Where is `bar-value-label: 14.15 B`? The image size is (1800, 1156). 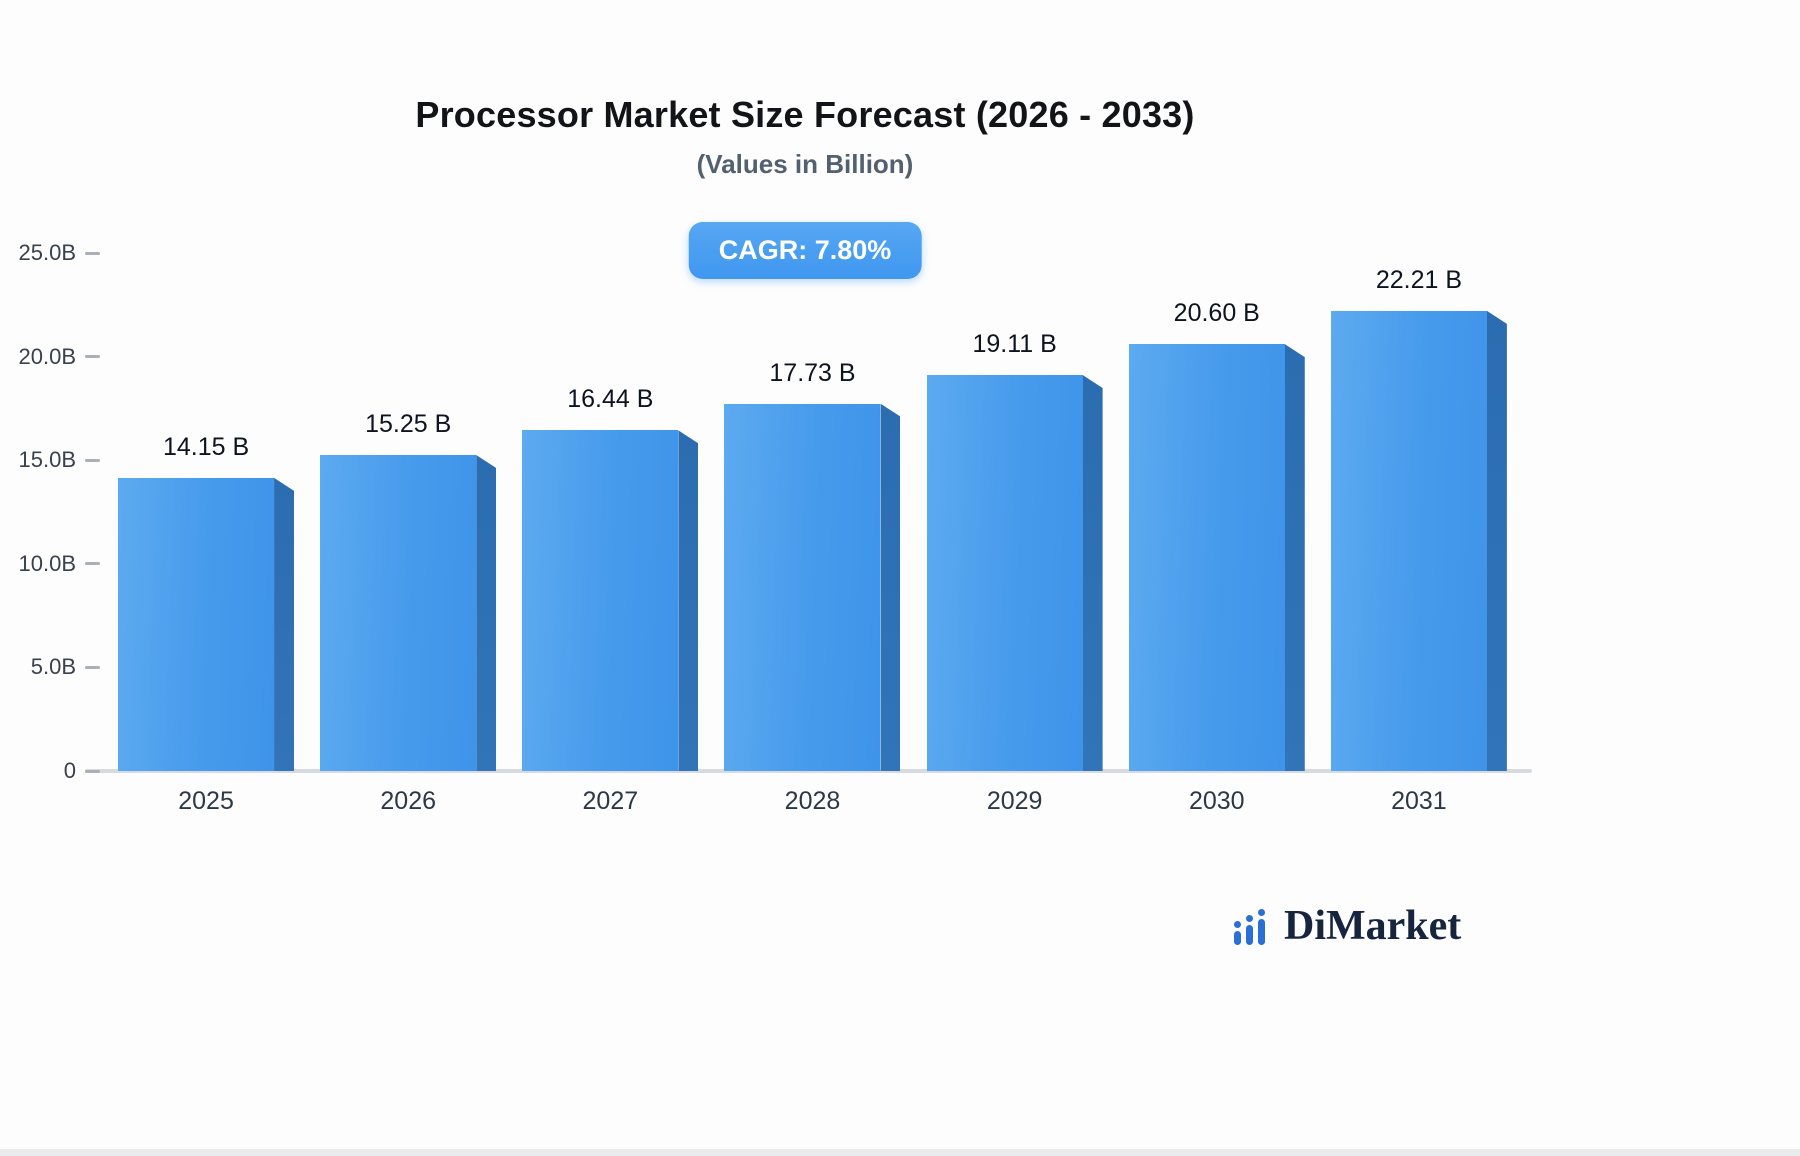 bar-value-label: 14.15 B is located at coordinates (206, 446).